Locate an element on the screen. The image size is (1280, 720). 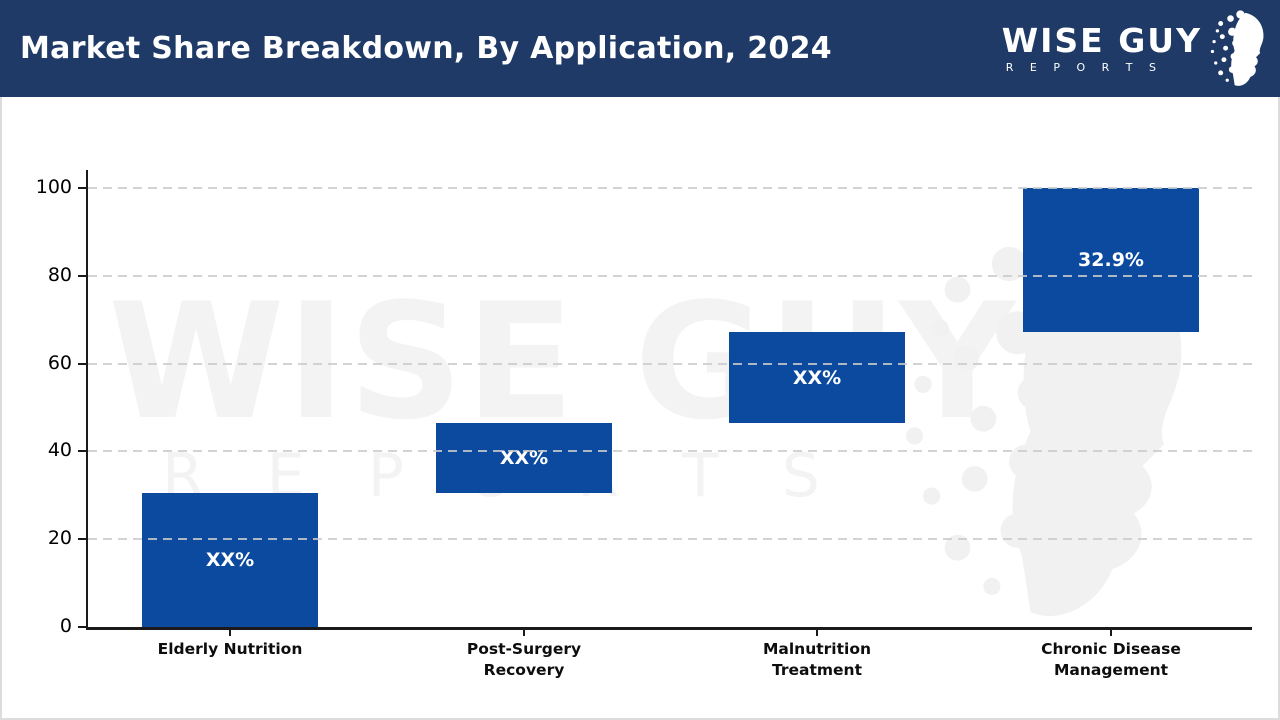
x-category-label: Chronic Disease Management is located at coordinates (1111, 659).